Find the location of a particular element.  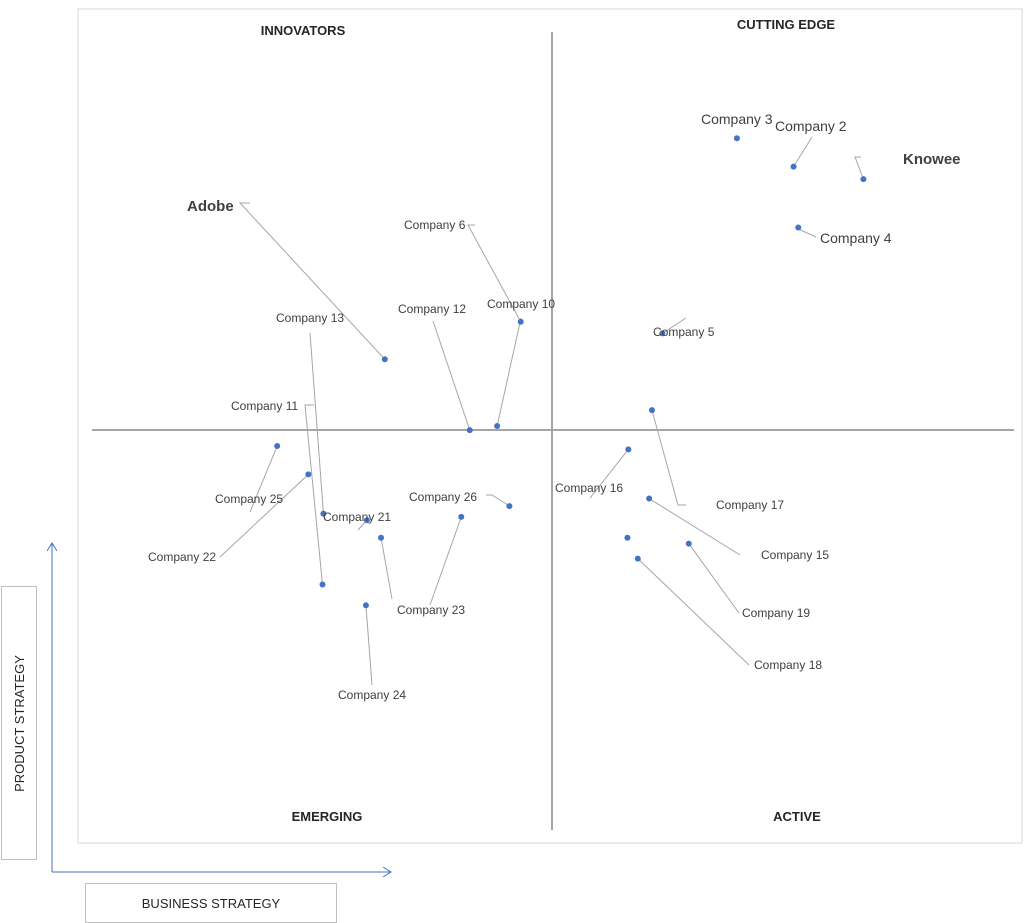

data-label-23: Company 18 is located at coordinates (788, 665).